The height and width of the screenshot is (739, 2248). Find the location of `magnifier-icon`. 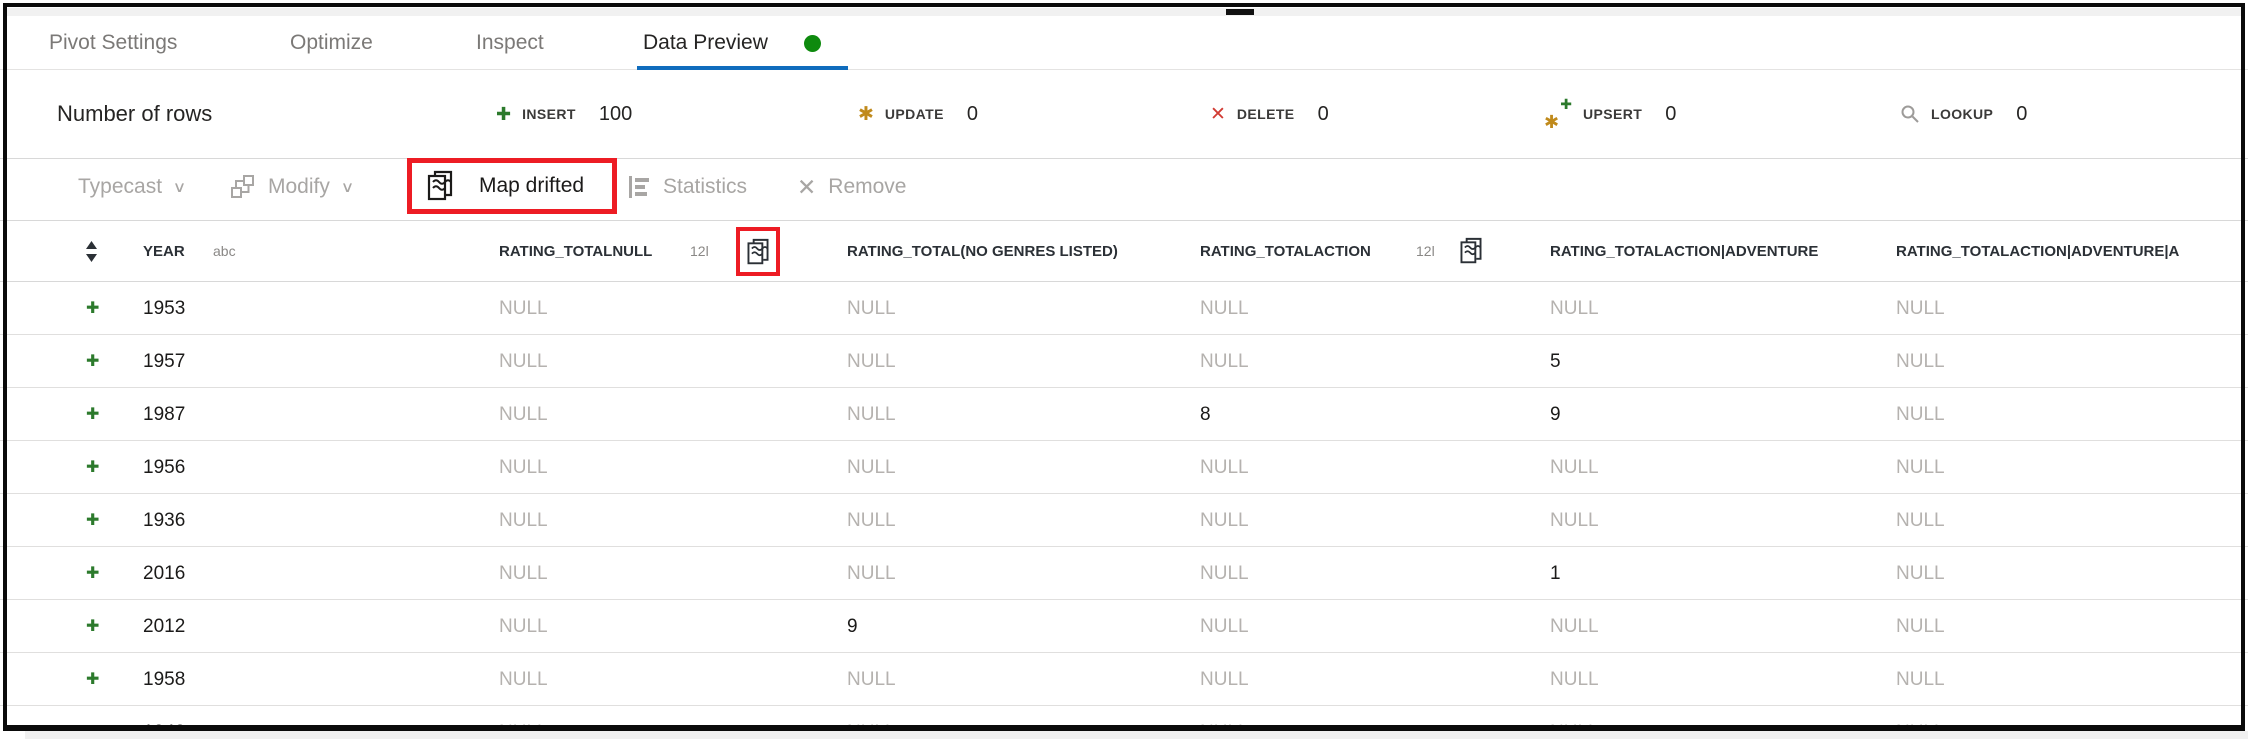

magnifier-icon is located at coordinates (1910, 114).